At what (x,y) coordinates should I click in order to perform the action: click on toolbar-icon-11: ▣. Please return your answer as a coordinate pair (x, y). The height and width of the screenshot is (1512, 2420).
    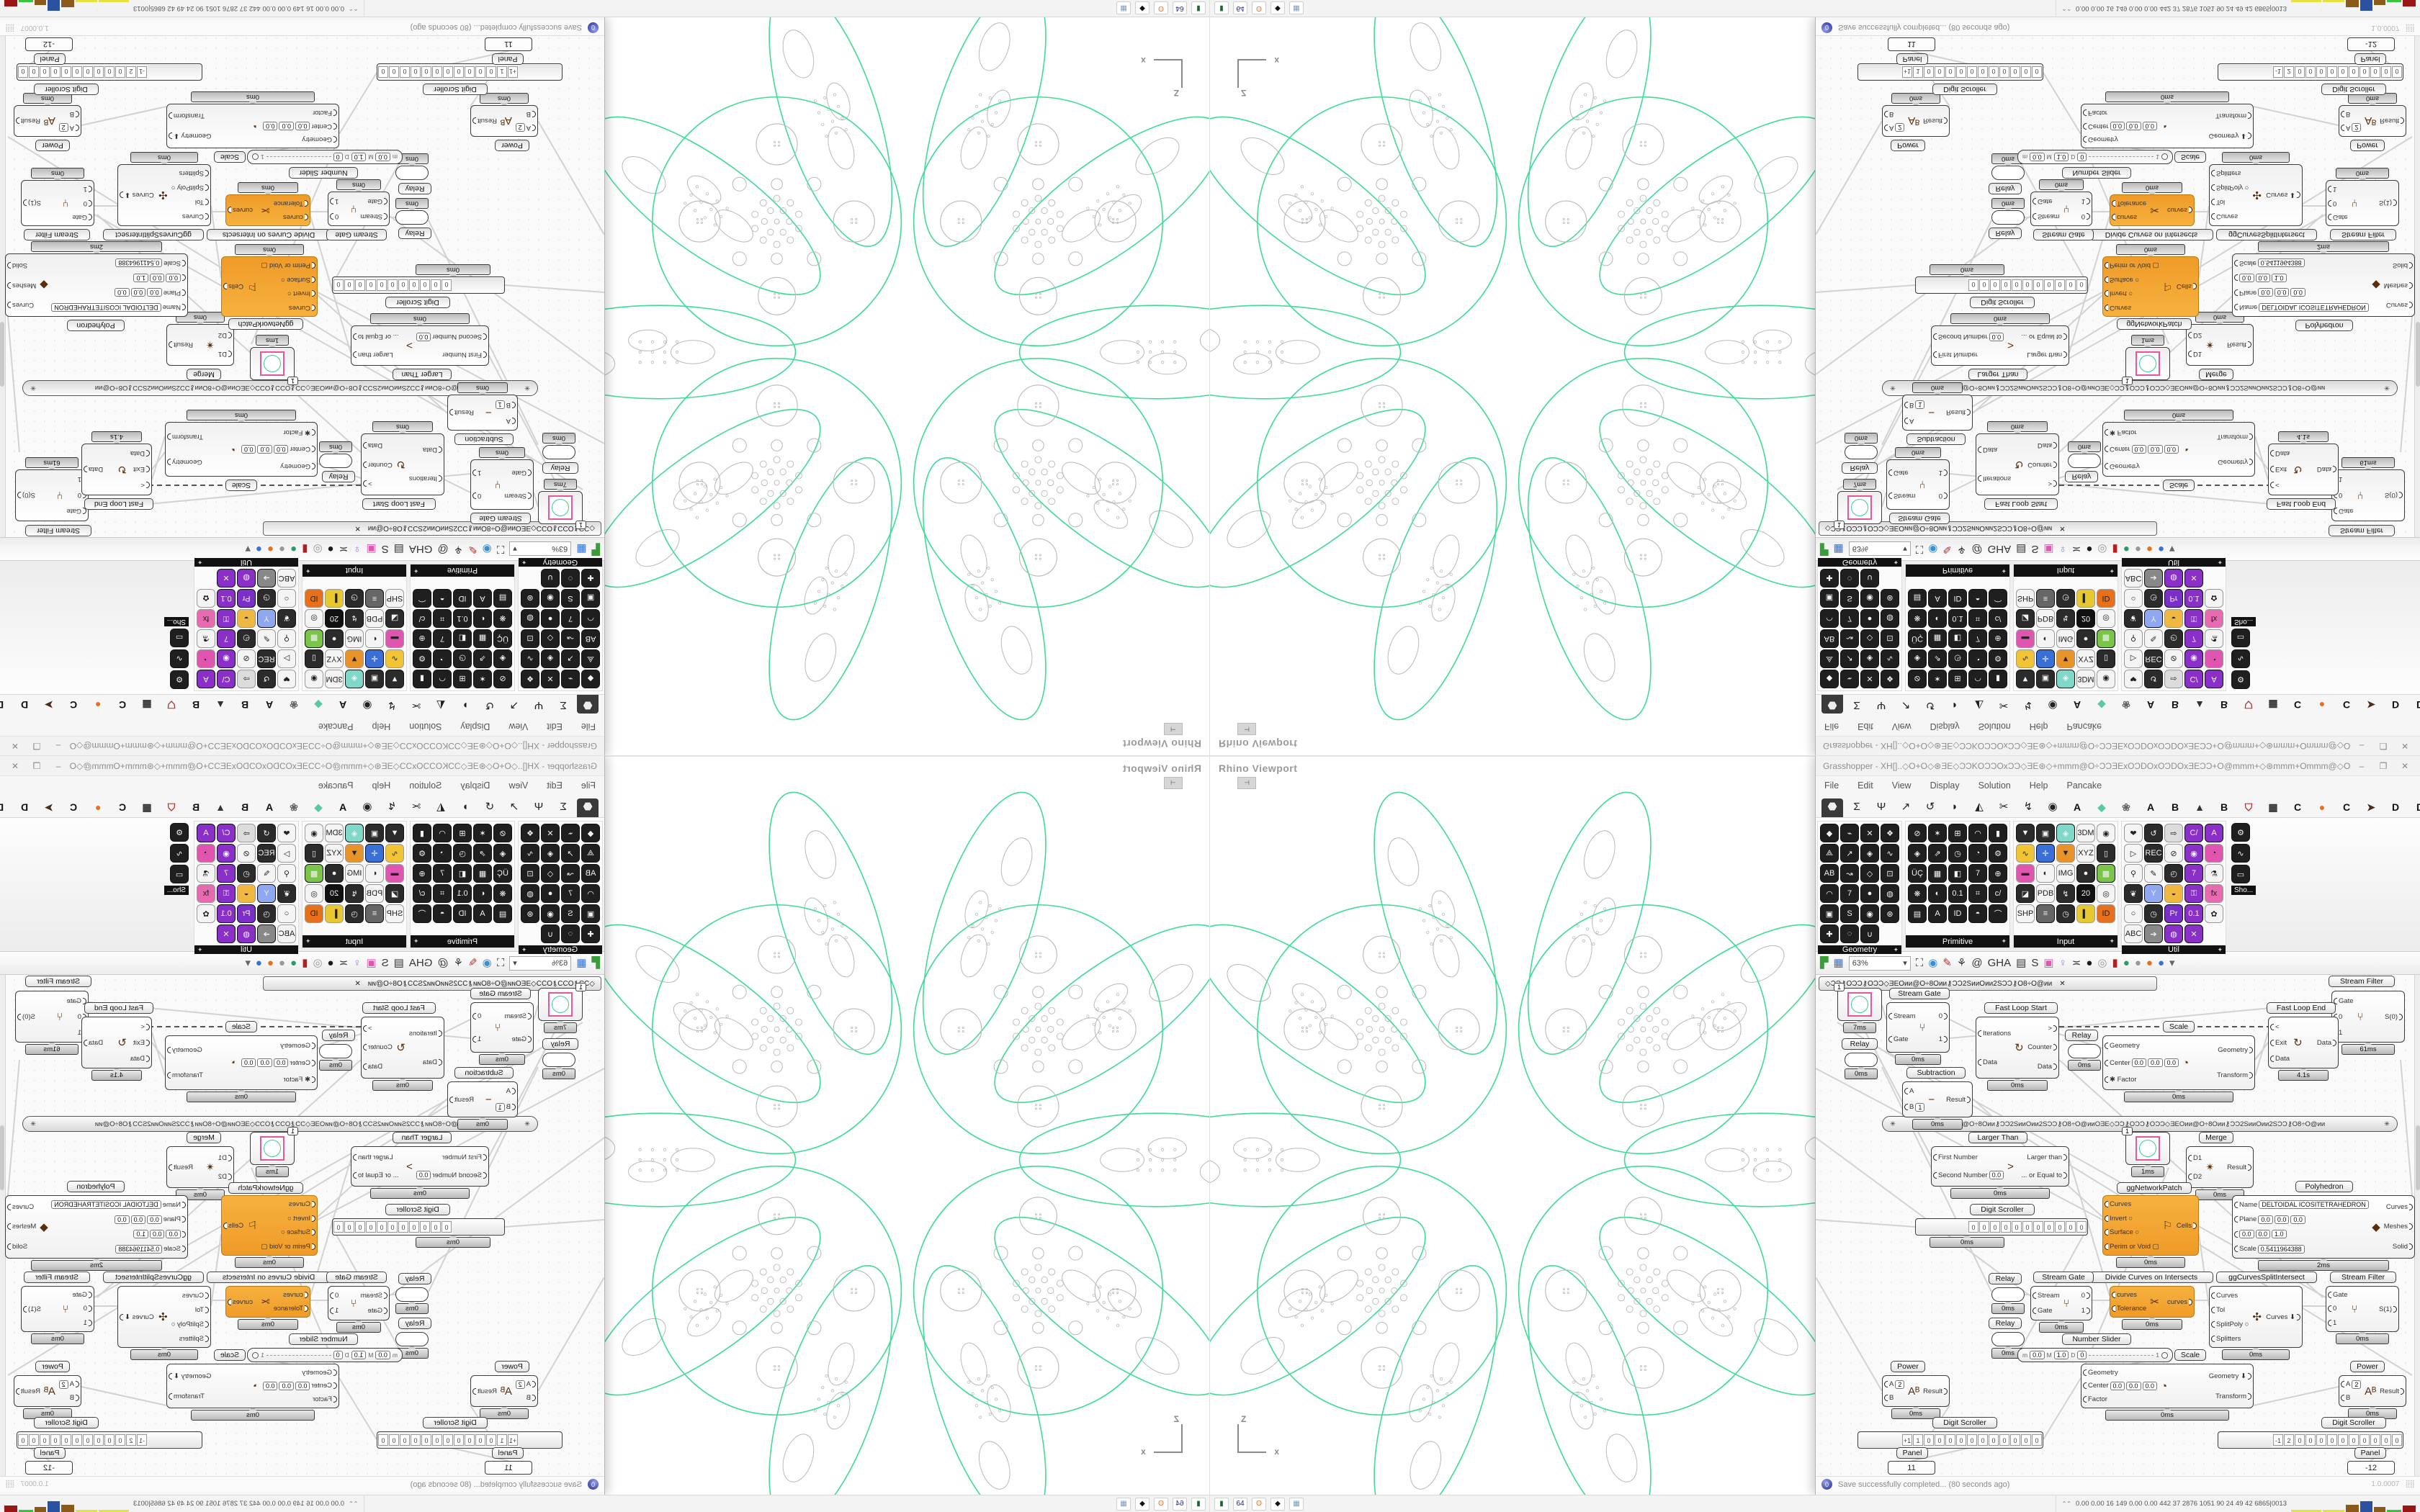
    Looking at the image, I should click on (2048, 963).